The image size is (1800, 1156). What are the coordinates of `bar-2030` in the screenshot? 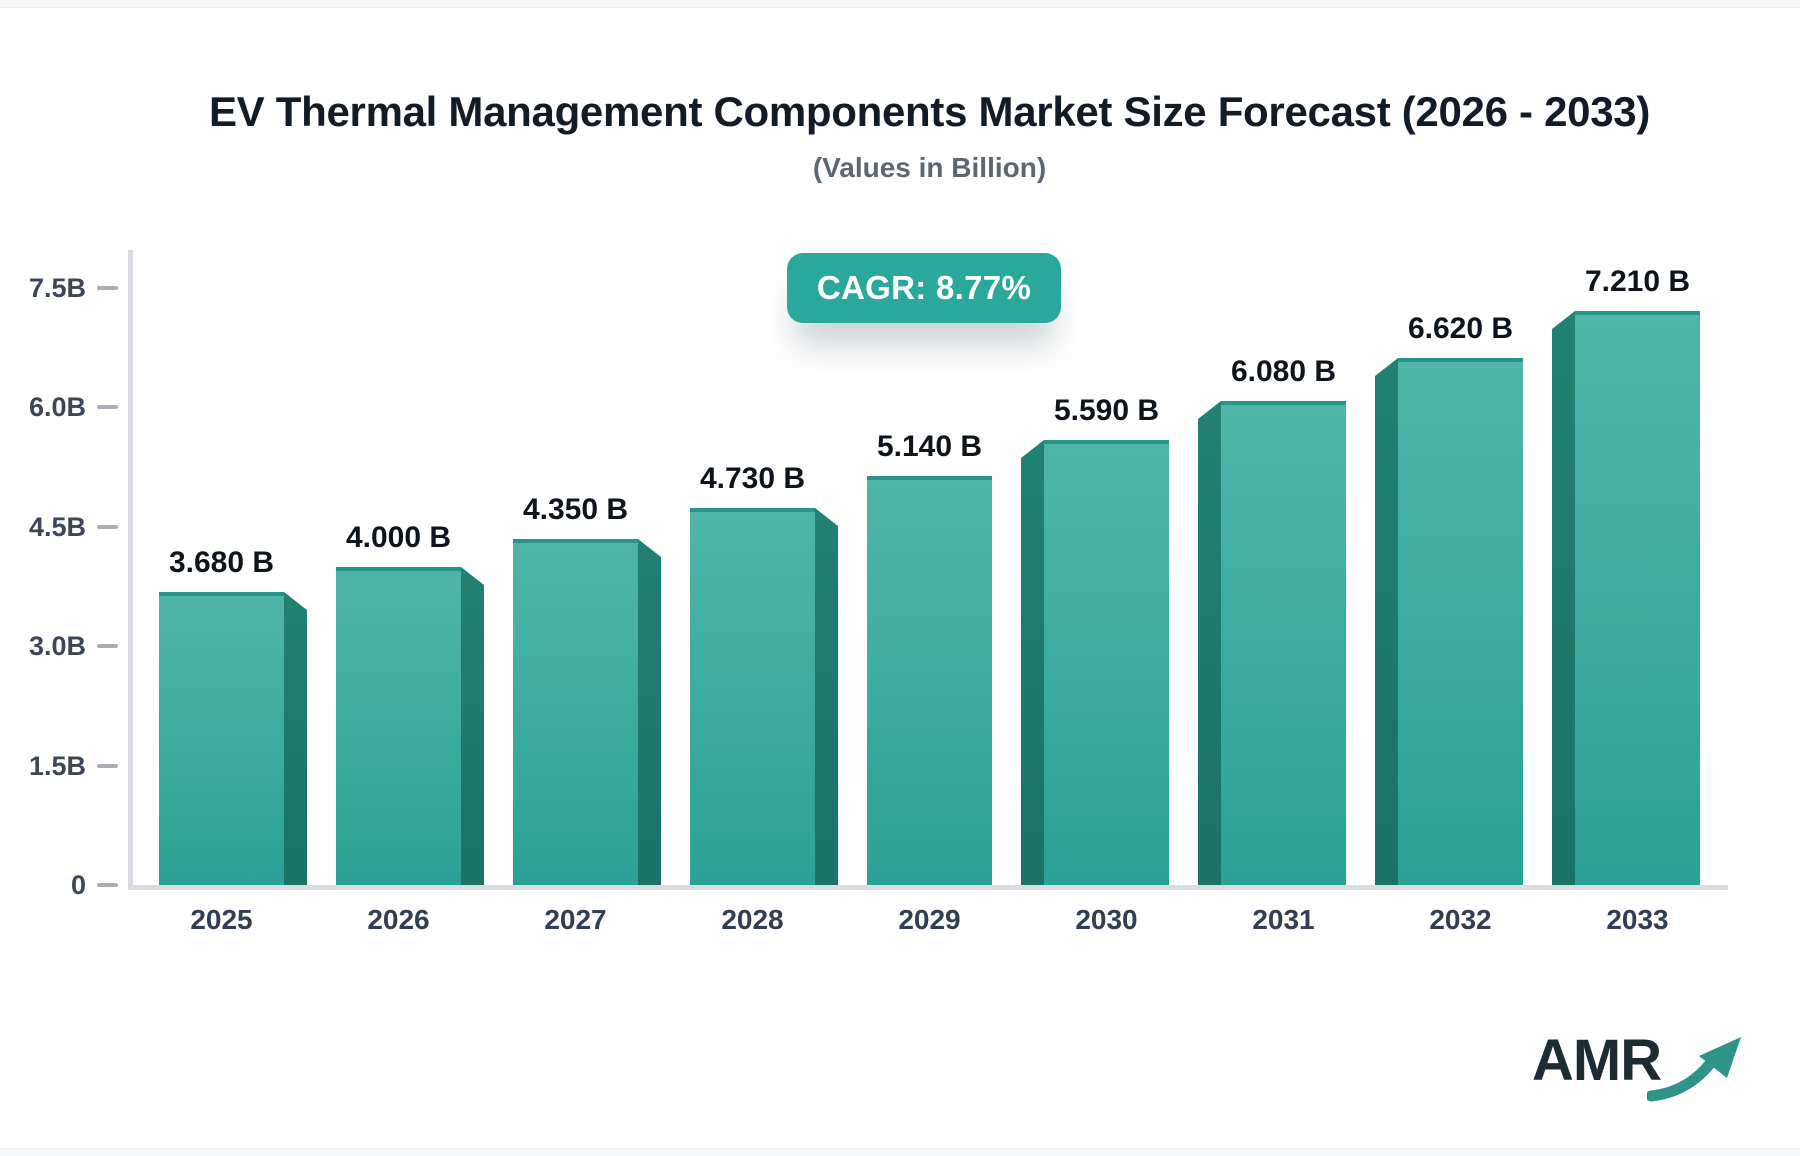 It's located at (1095, 662).